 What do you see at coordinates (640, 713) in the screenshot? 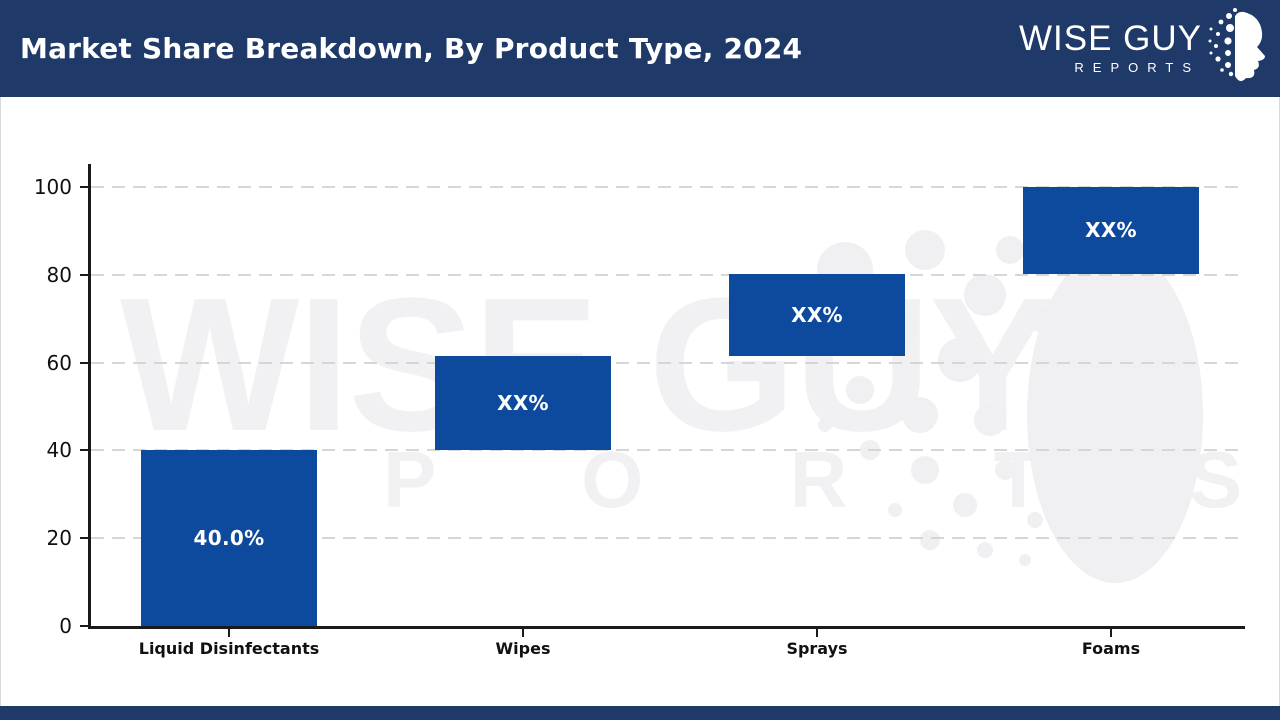
I see `footer-bar` at bounding box center [640, 713].